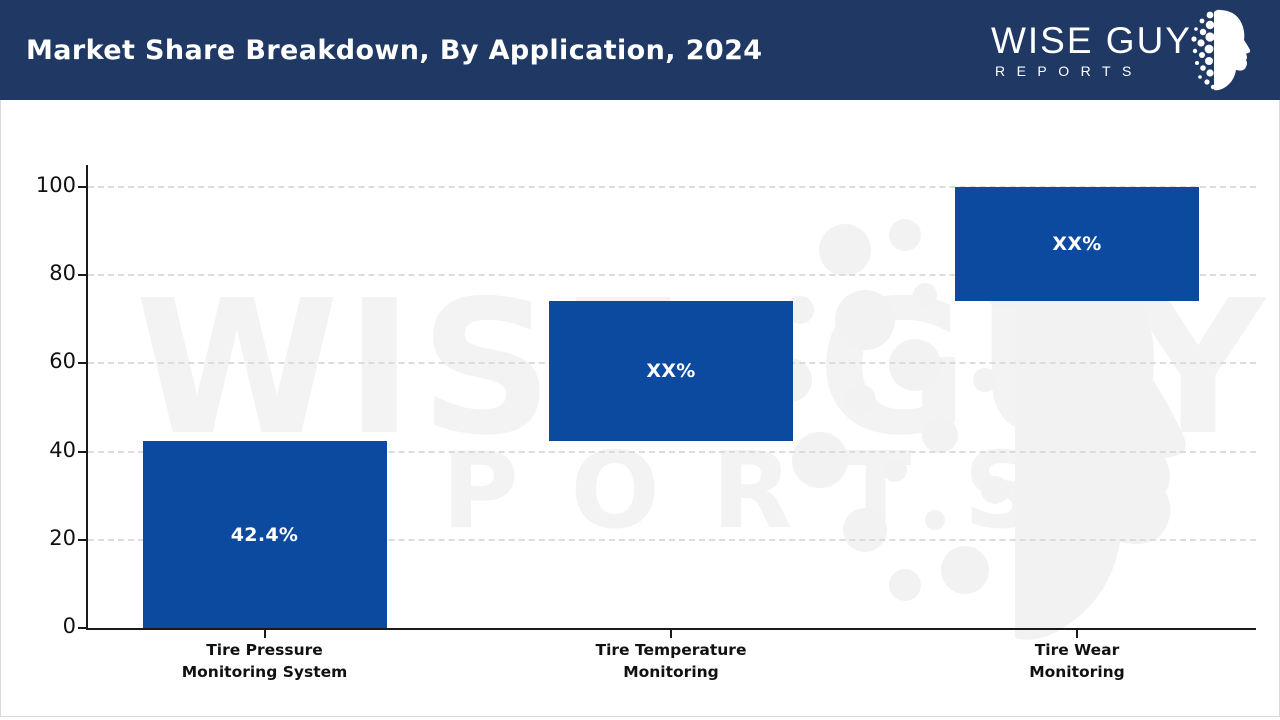 This screenshot has width=1280, height=720. I want to click on y-axis-tick-label: 100, so click(55, 185).